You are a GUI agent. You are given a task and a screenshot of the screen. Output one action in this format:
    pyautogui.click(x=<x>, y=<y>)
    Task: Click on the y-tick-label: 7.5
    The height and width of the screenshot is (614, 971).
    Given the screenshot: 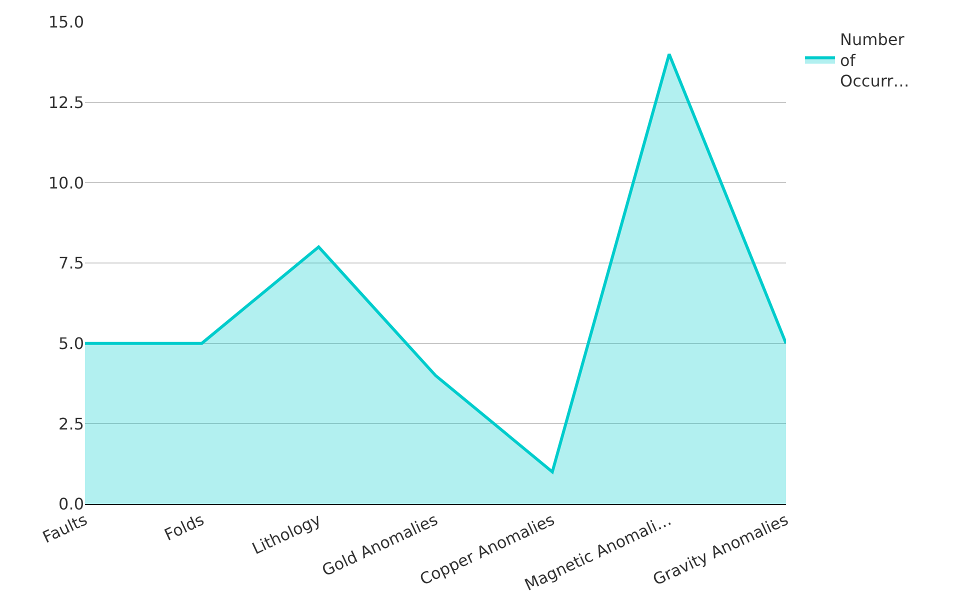 What is the action you would take?
    pyautogui.click(x=71, y=263)
    